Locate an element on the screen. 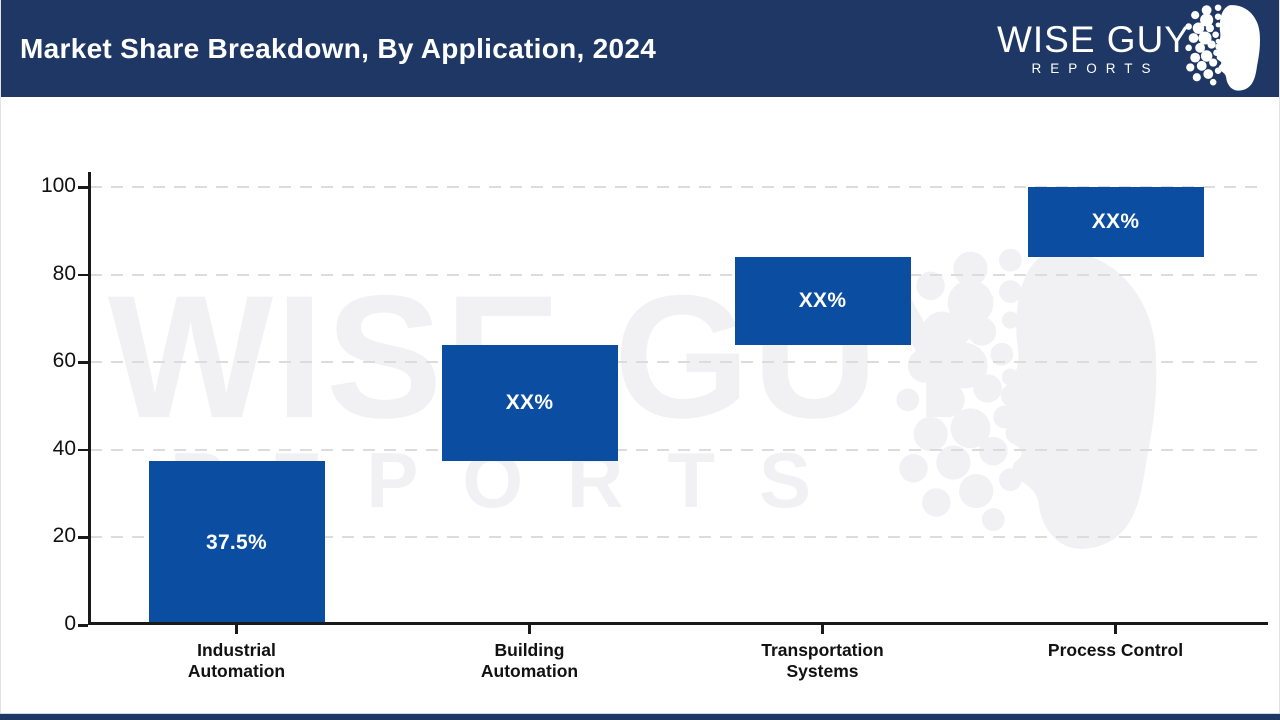 Image resolution: width=1280 pixels, height=720 pixels. x-category-label: Industrial Automation is located at coordinates (236, 661).